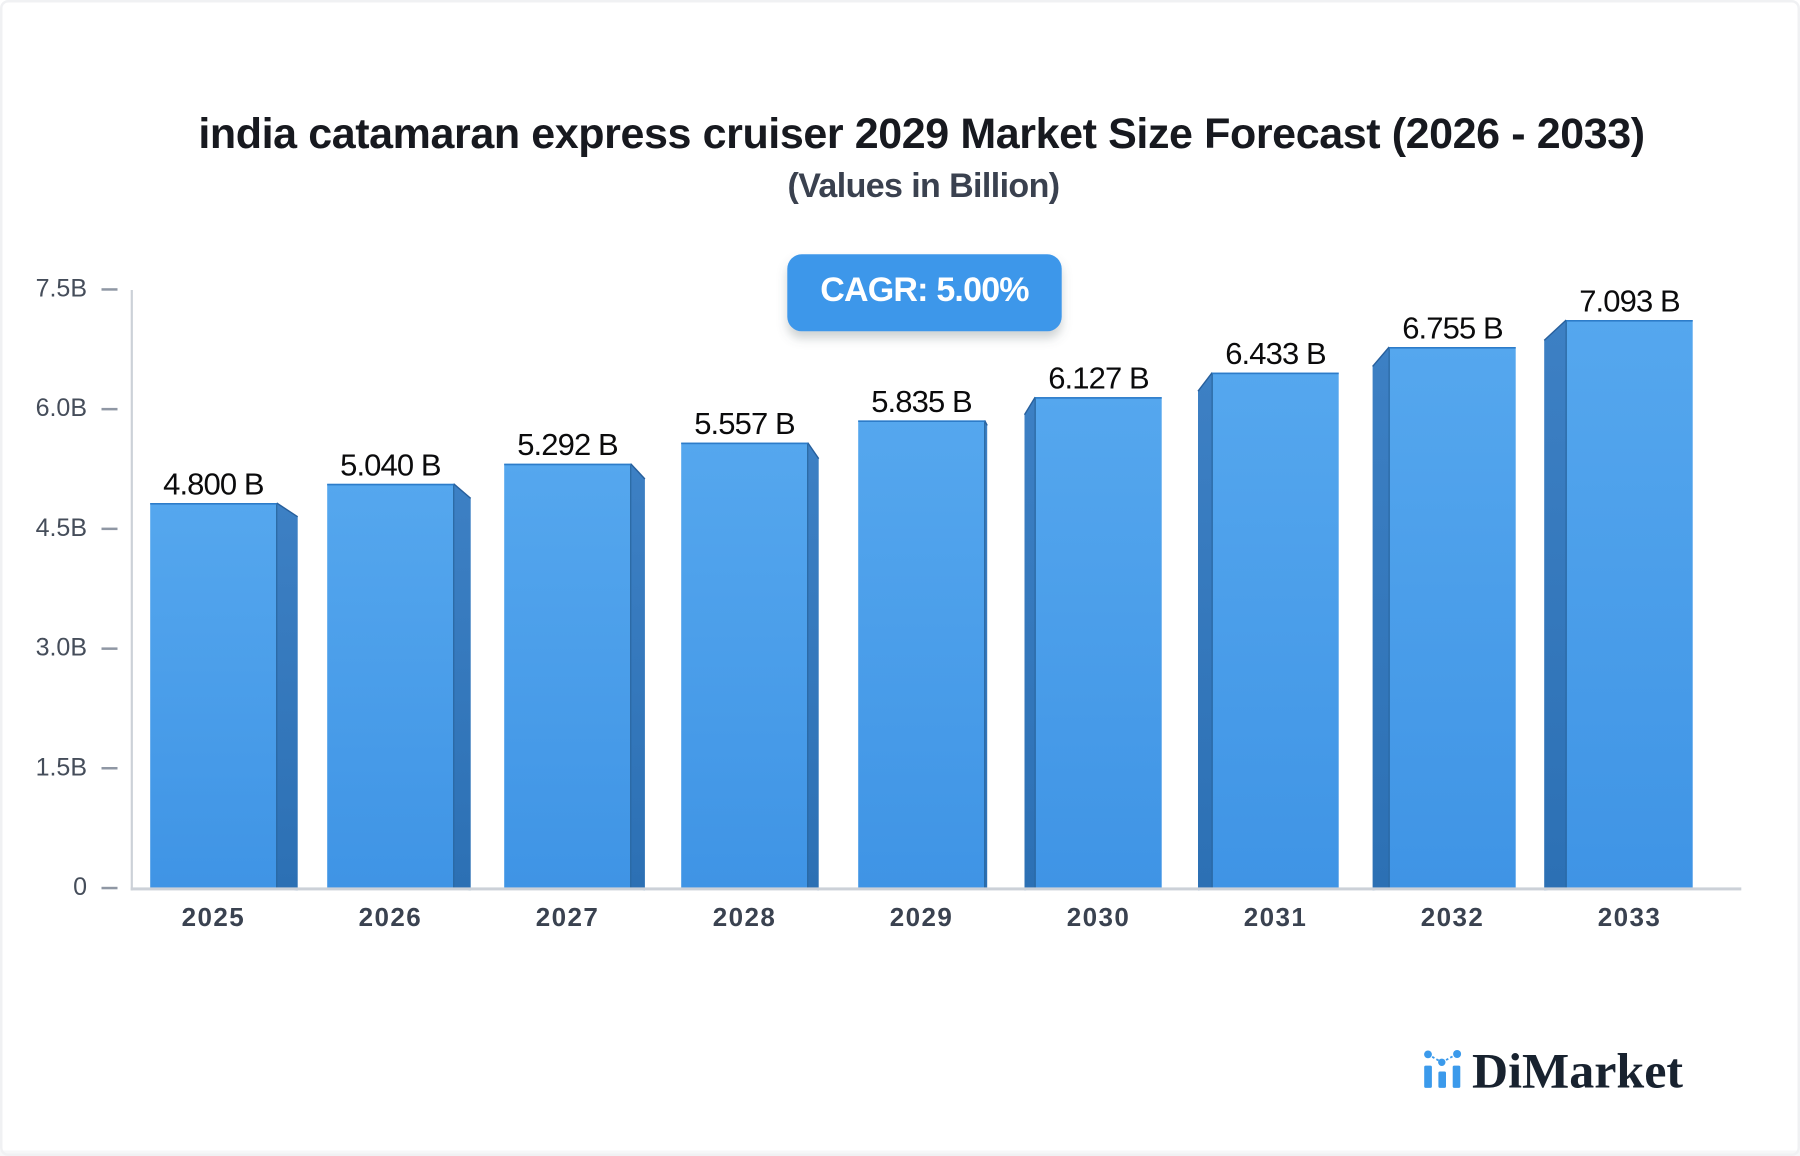 The width and height of the screenshot is (1800, 1156). What do you see at coordinates (924, 186) in the screenshot?
I see `svg-text: (Values in Billion)` at bounding box center [924, 186].